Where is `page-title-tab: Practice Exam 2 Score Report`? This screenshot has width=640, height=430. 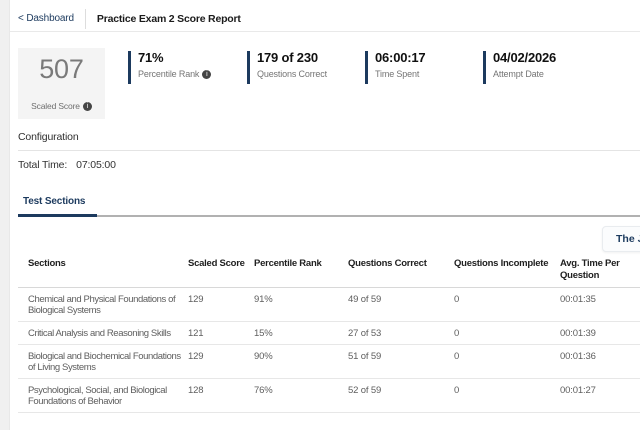
page-title-tab: Practice Exam 2 Score Report is located at coordinates (168, 18).